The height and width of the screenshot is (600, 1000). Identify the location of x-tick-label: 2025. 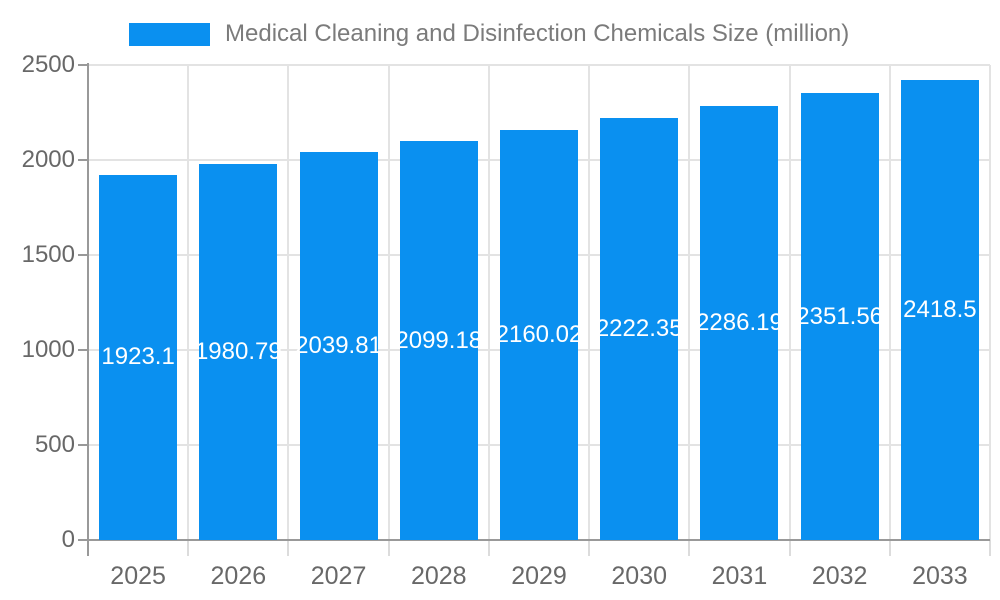
(138, 576).